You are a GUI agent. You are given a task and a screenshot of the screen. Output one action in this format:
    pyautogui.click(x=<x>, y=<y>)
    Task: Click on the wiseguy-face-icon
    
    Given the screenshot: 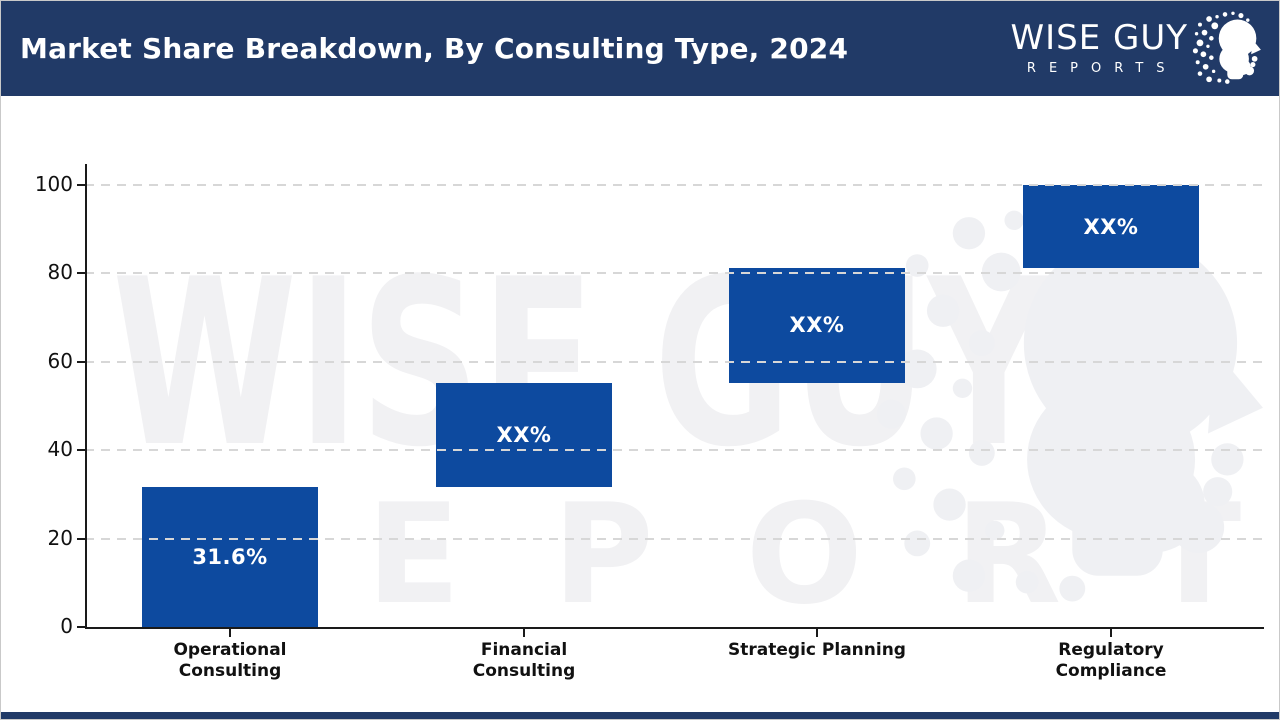 What is the action you would take?
    pyautogui.click(x=1226, y=47)
    